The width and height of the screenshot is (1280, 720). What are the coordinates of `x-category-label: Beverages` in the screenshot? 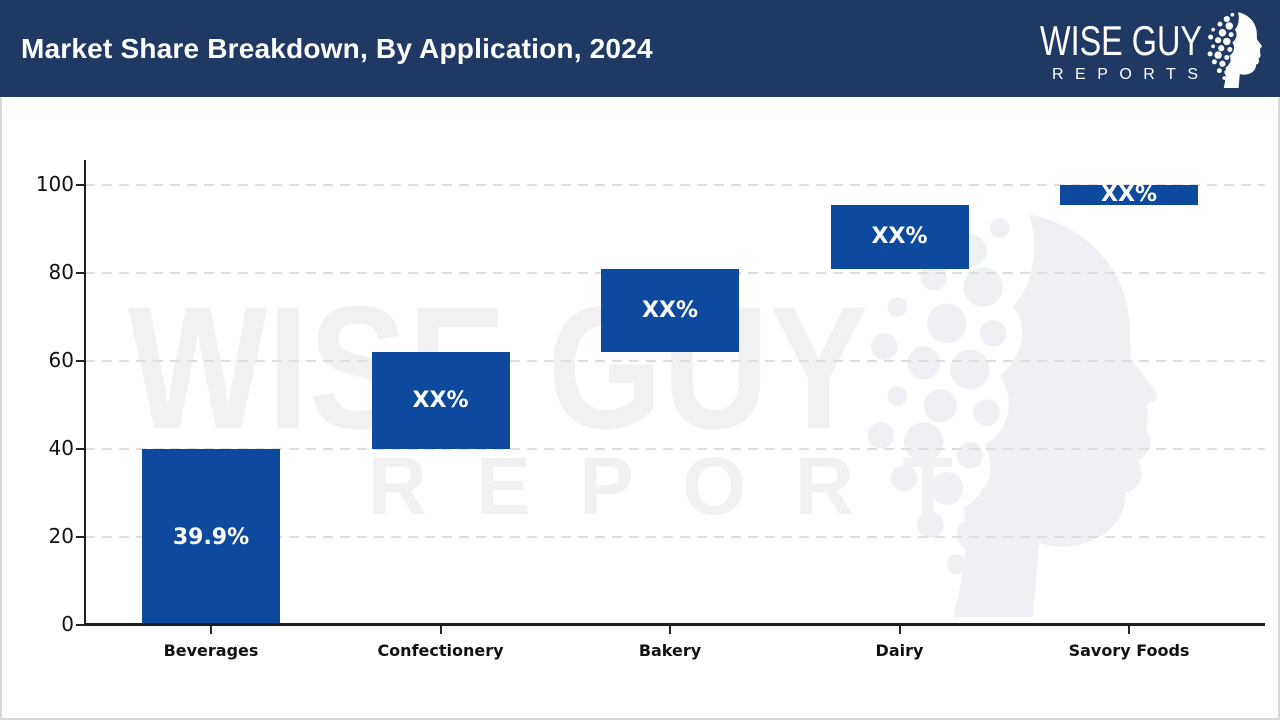 It's located at (211, 650).